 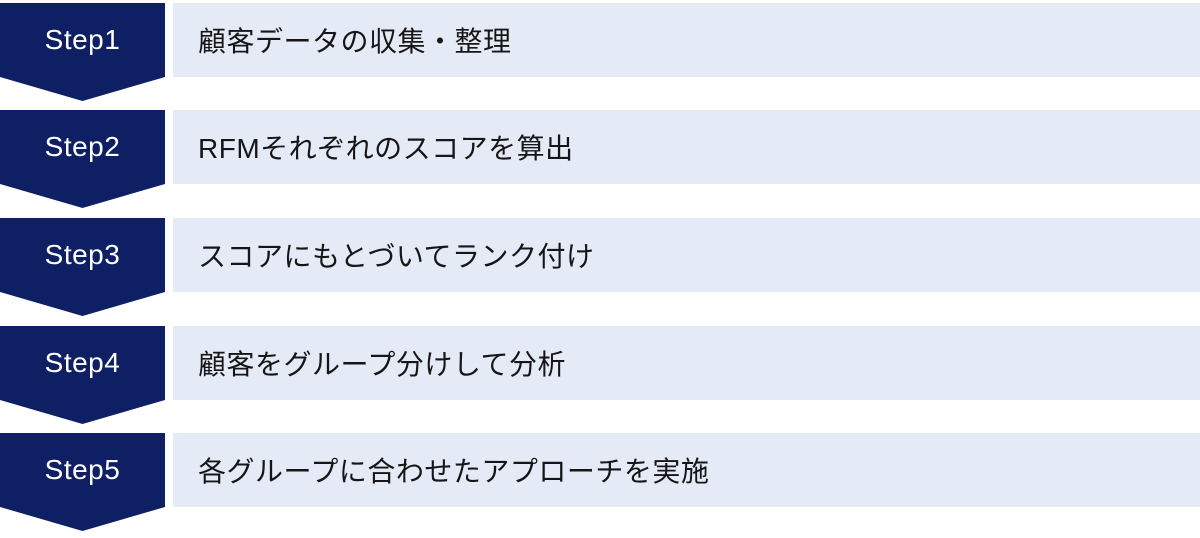 I want to click on step-number-label: Step4, so click(x=82, y=362).